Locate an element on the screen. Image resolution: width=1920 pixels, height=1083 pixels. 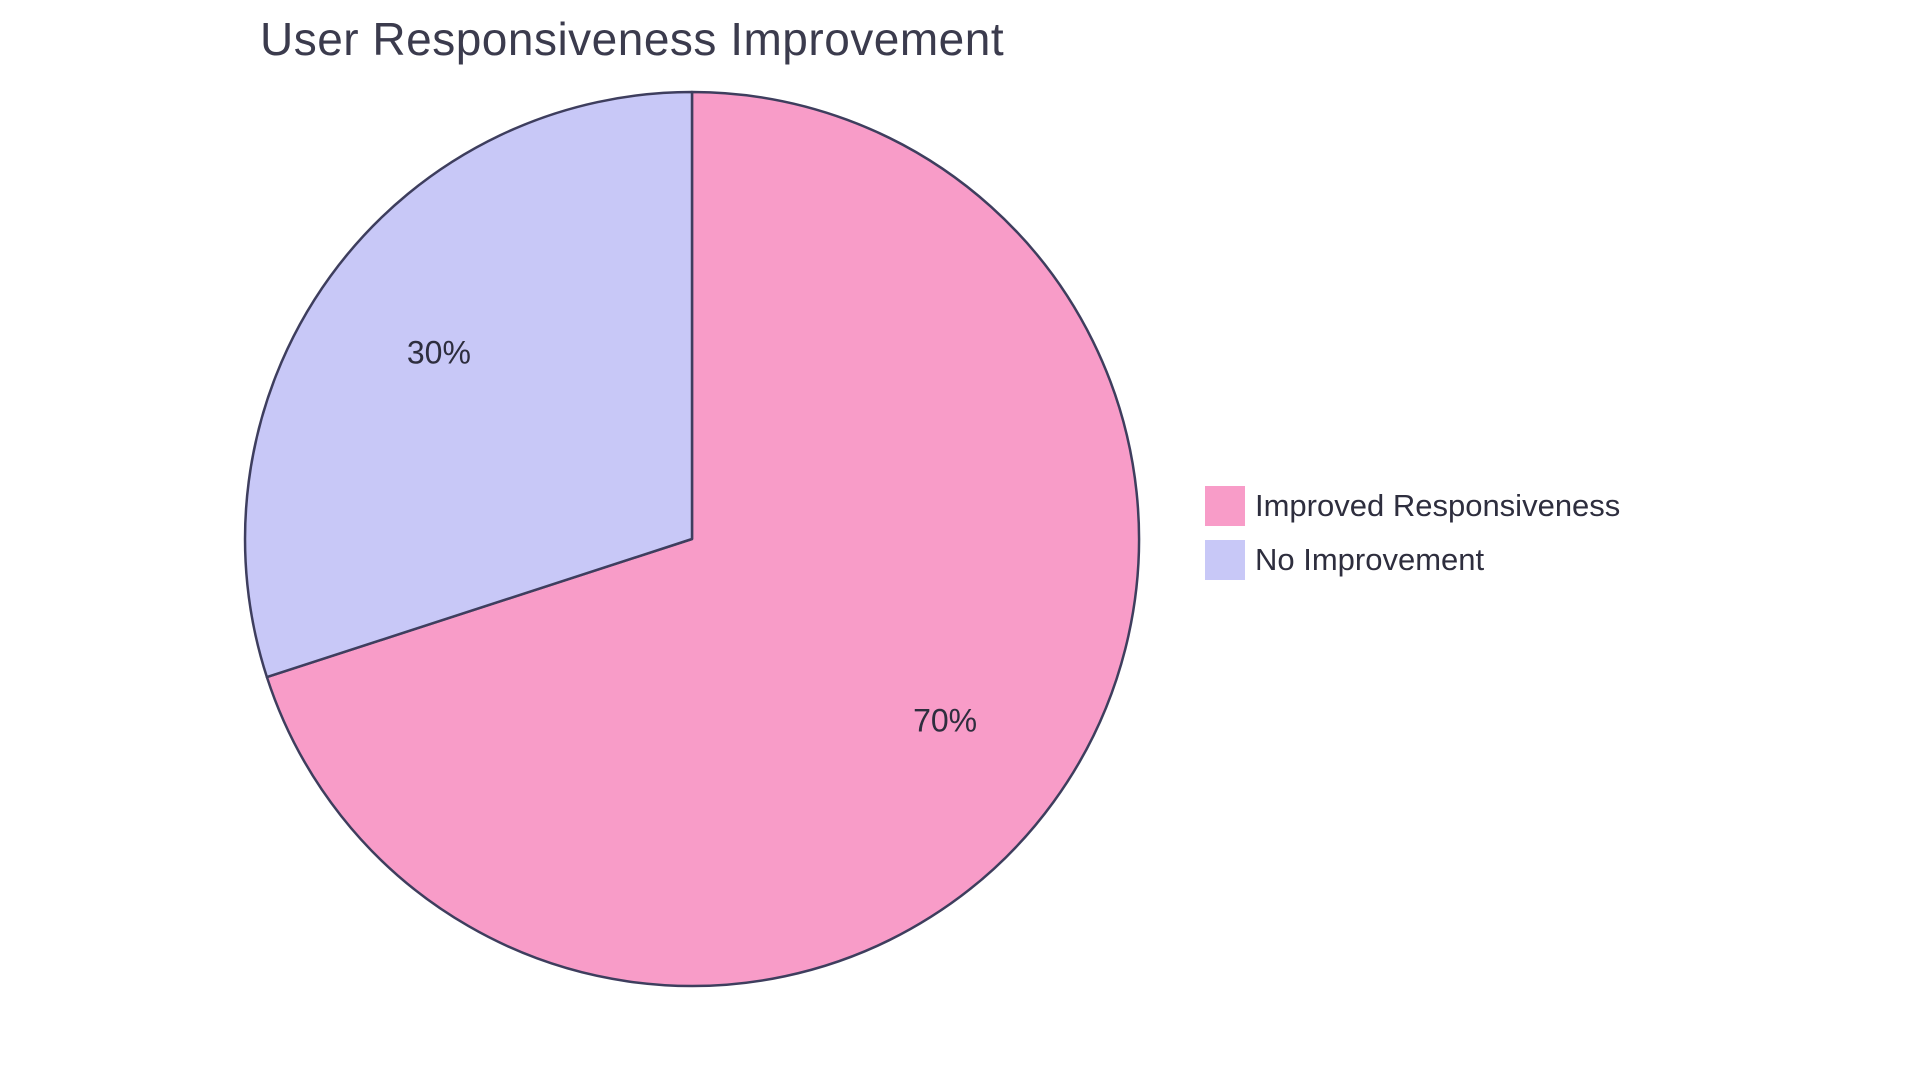
legend-label-1: No Improvement is located at coordinates (1370, 559).